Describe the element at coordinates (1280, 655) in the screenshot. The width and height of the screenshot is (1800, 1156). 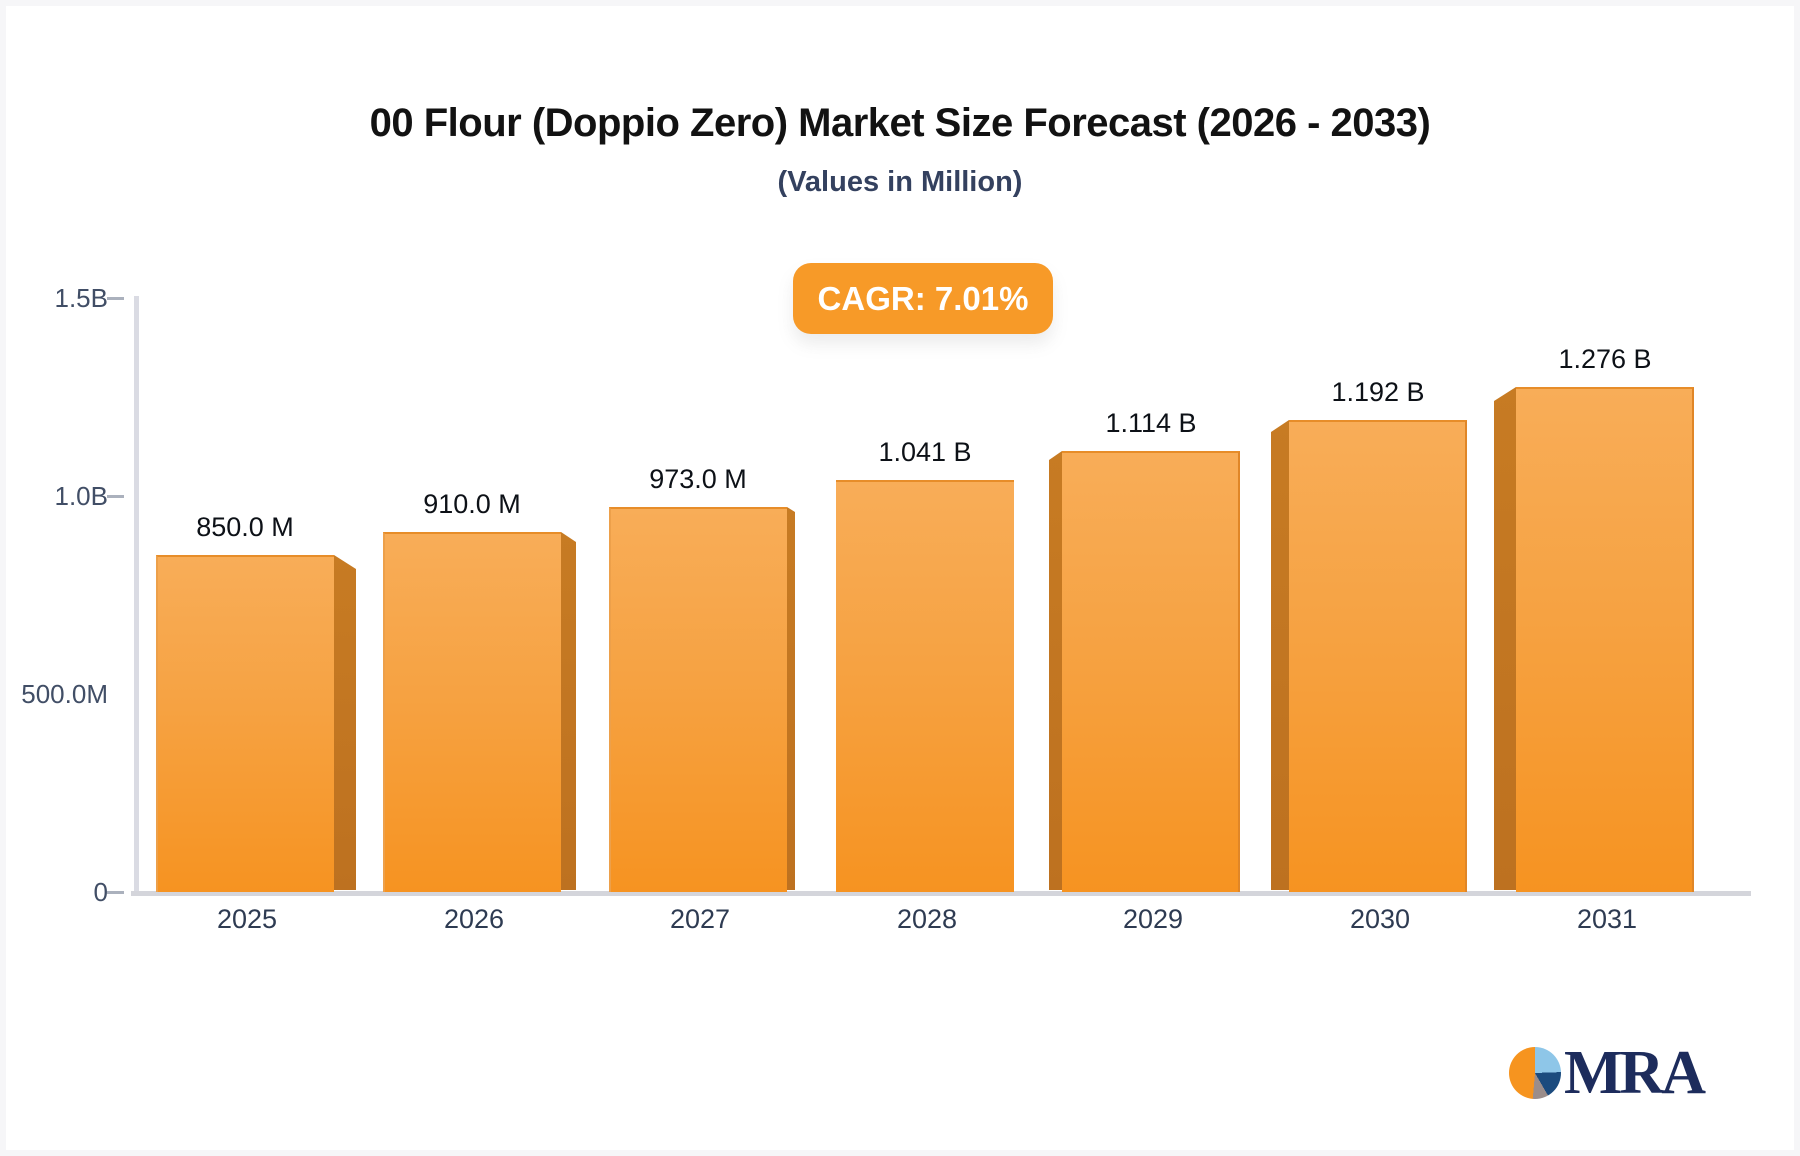
I see `bar-side-3d-2030` at that location.